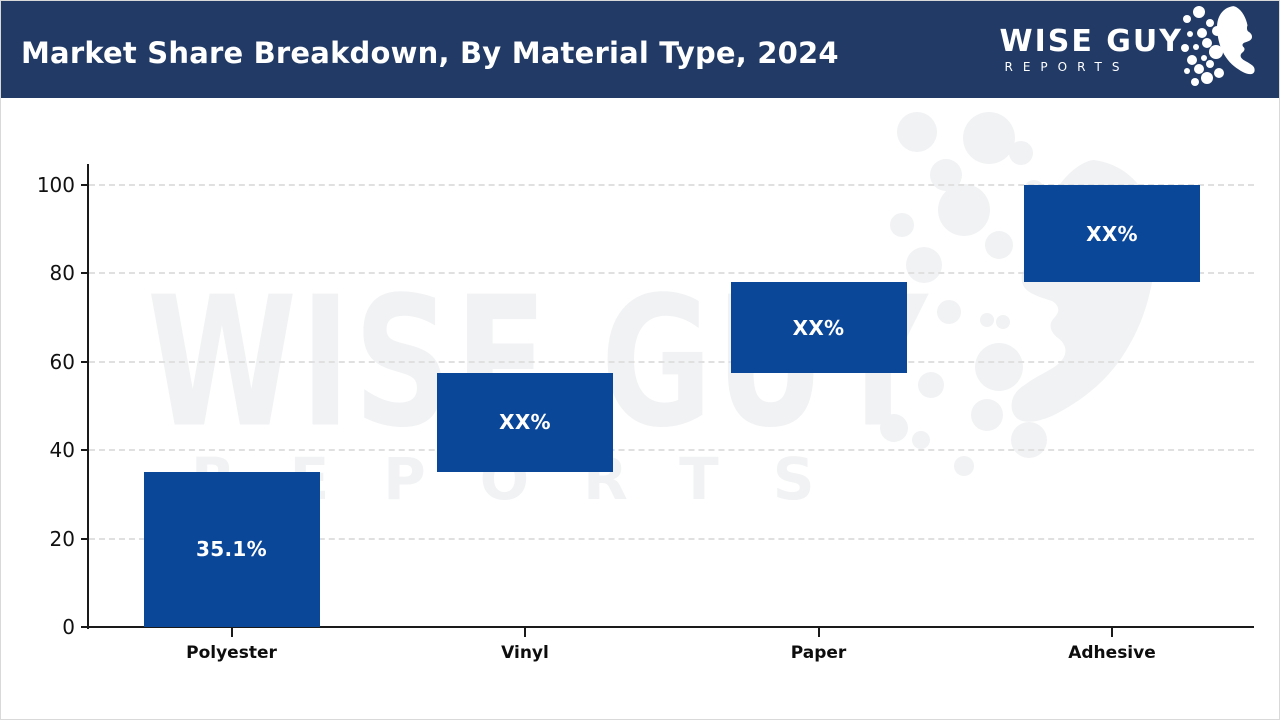  What do you see at coordinates (62, 273) in the screenshot?
I see `y-tick-label-80: 80` at bounding box center [62, 273].